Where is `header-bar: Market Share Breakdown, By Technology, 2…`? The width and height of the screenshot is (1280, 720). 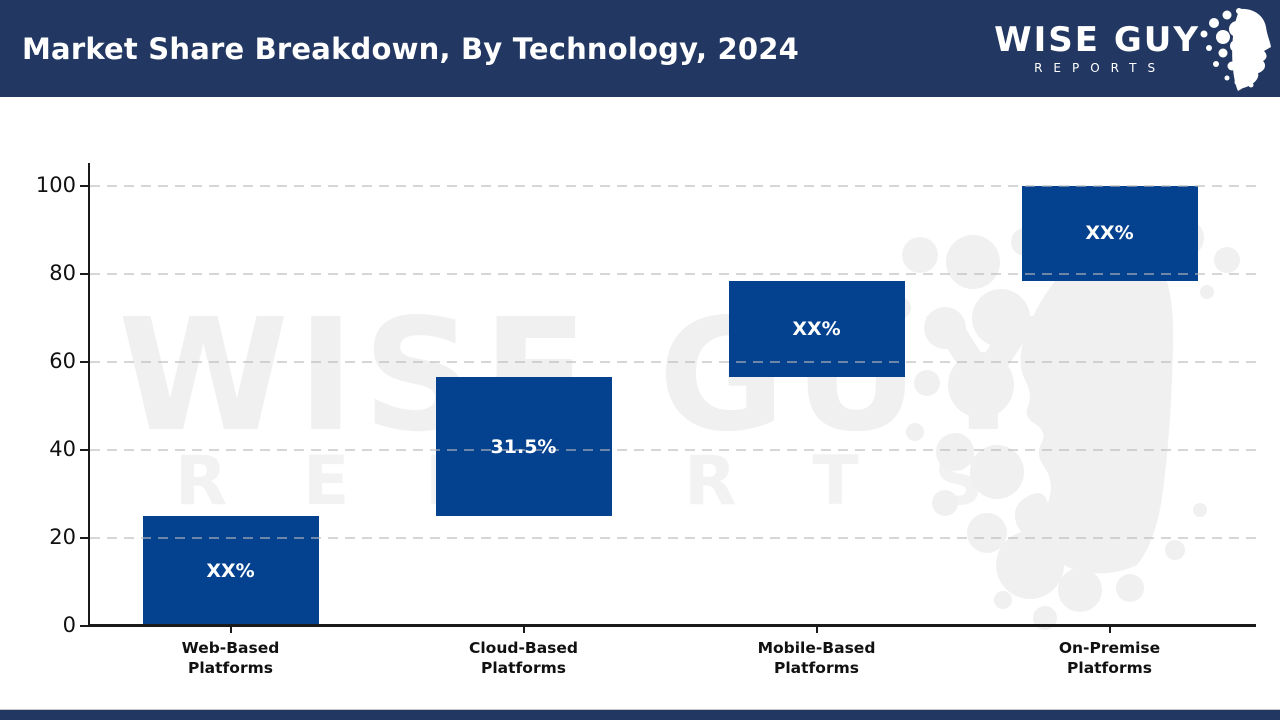
header-bar: Market Share Breakdown, By Technology, 2… is located at coordinates (640, 48).